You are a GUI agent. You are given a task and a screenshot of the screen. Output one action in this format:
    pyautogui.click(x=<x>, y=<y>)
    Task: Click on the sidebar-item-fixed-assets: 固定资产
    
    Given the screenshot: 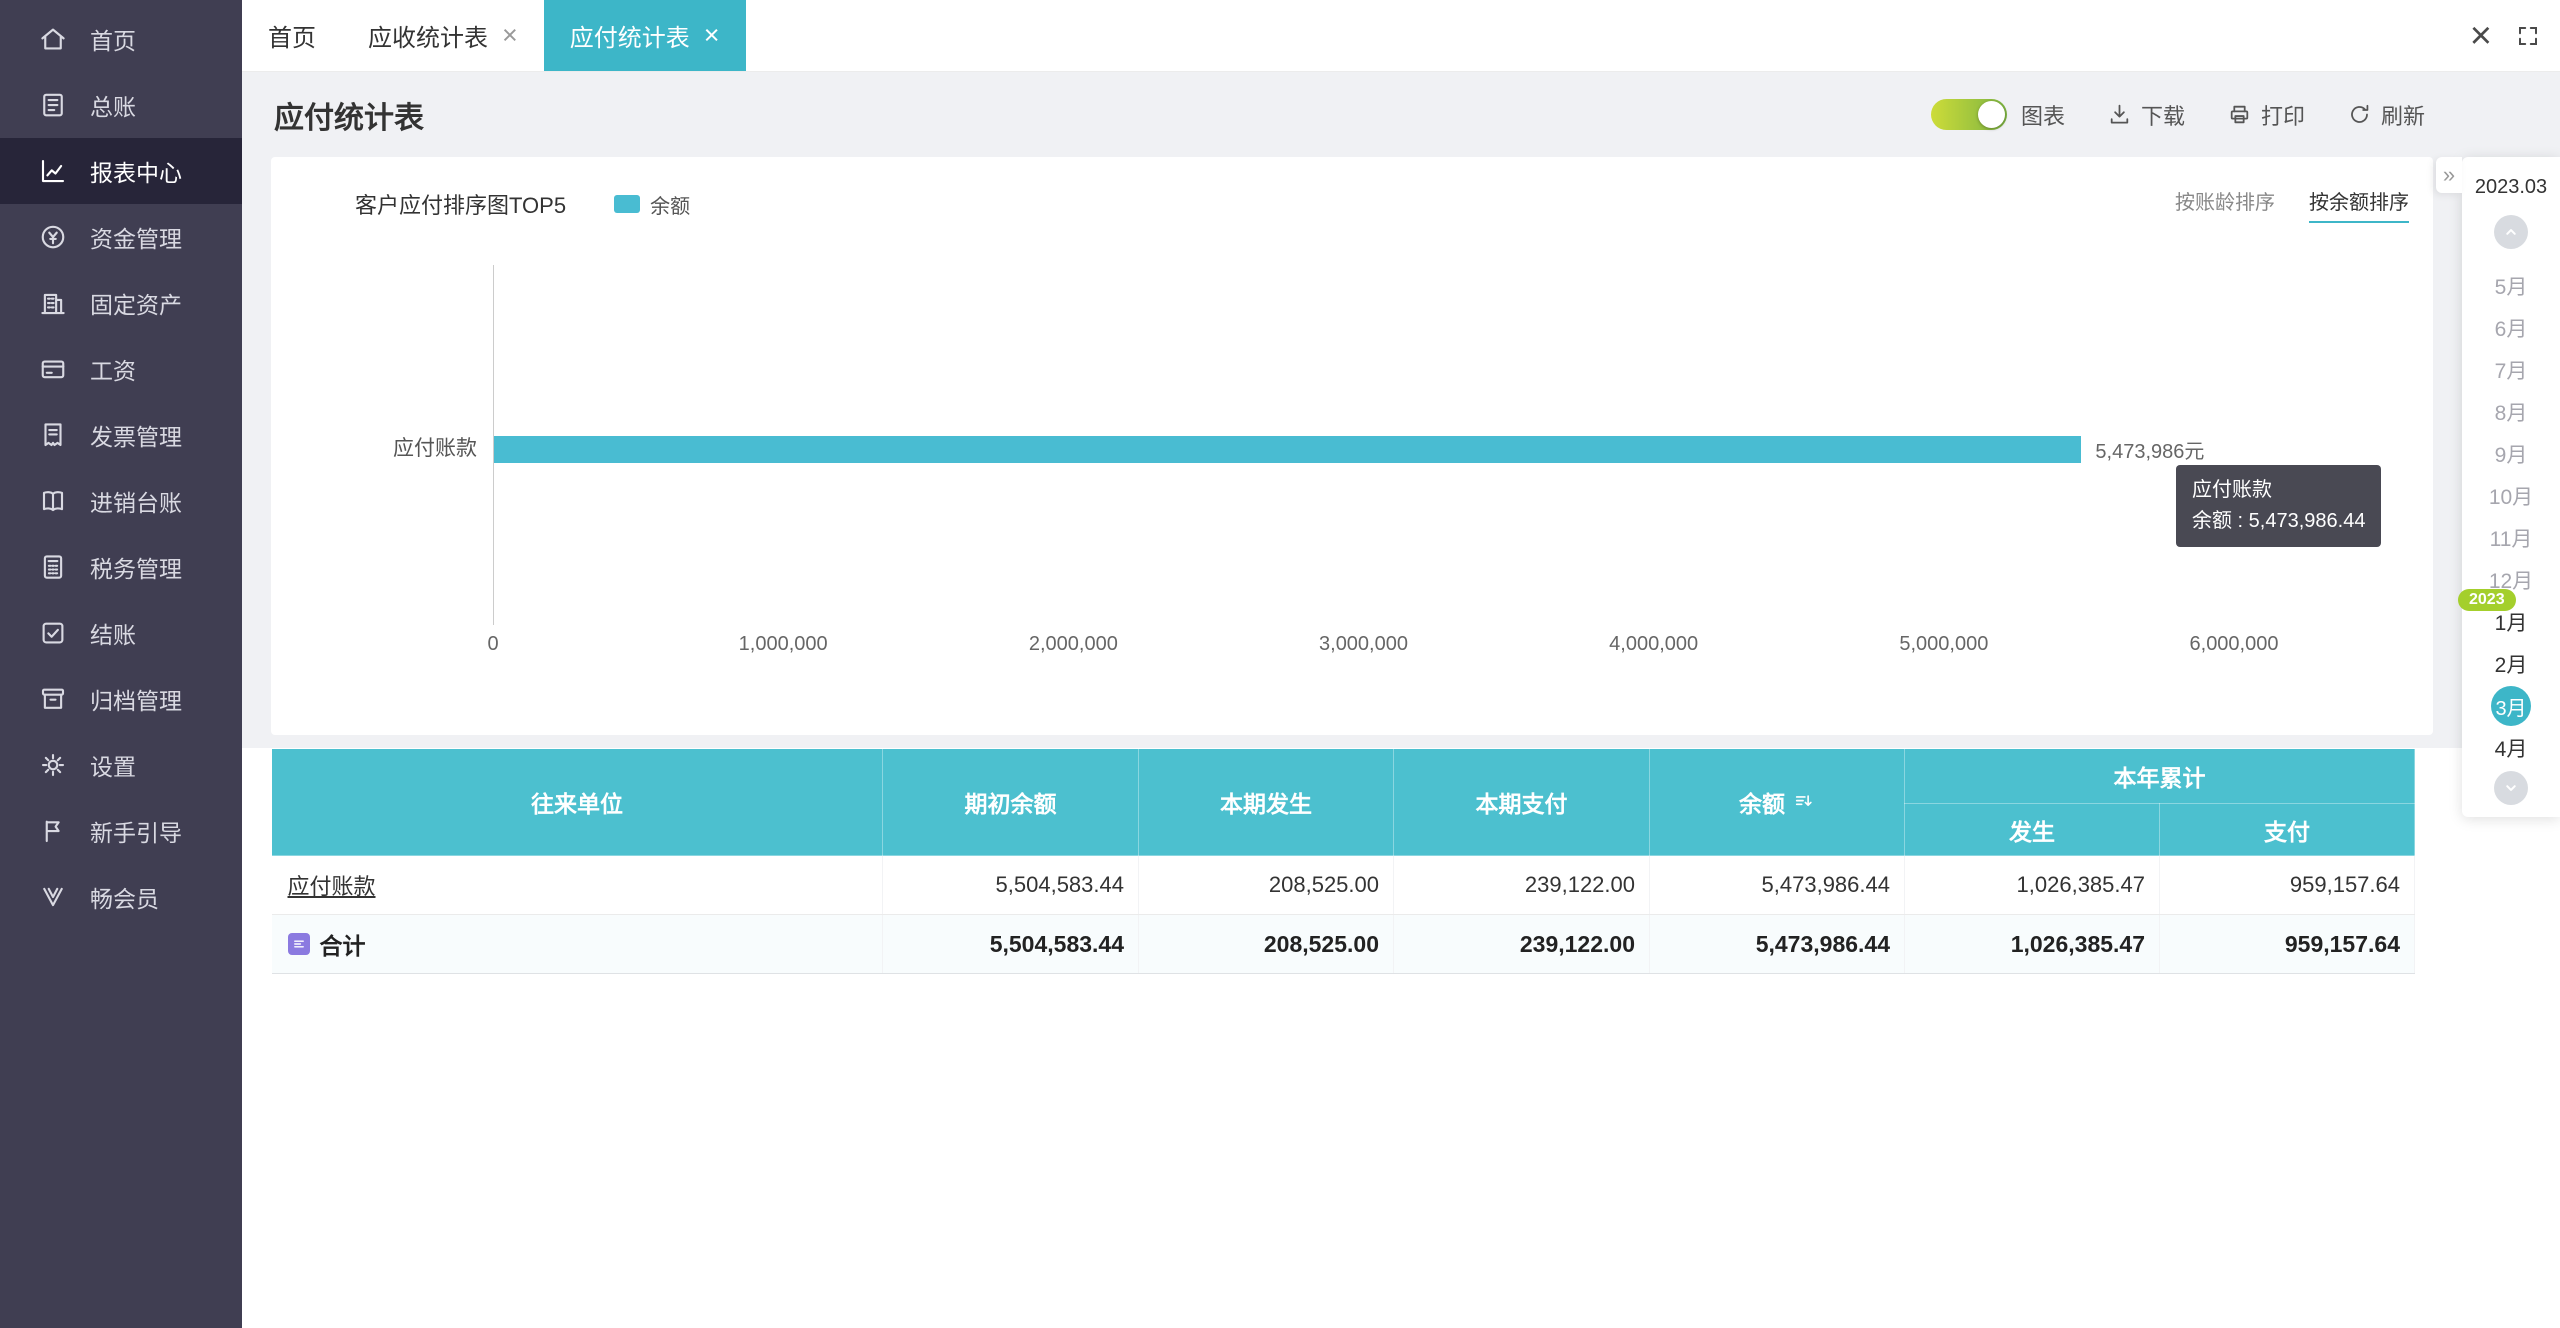 What is the action you would take?
    pyautogui.click(x=121, y=303)
    